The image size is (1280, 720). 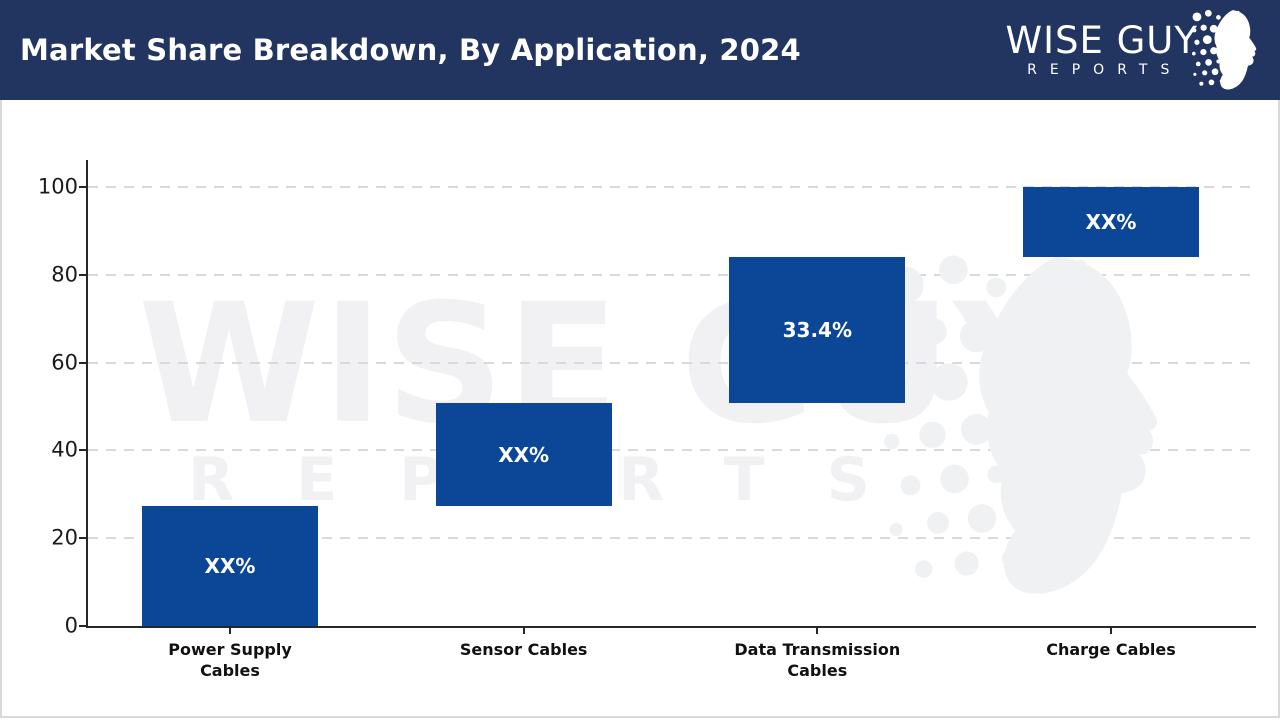 What do you see at coordinates (1105, 70) in the screenshot?
I see `logo-subname: REPORTS` at bounding box center [1105, 70].